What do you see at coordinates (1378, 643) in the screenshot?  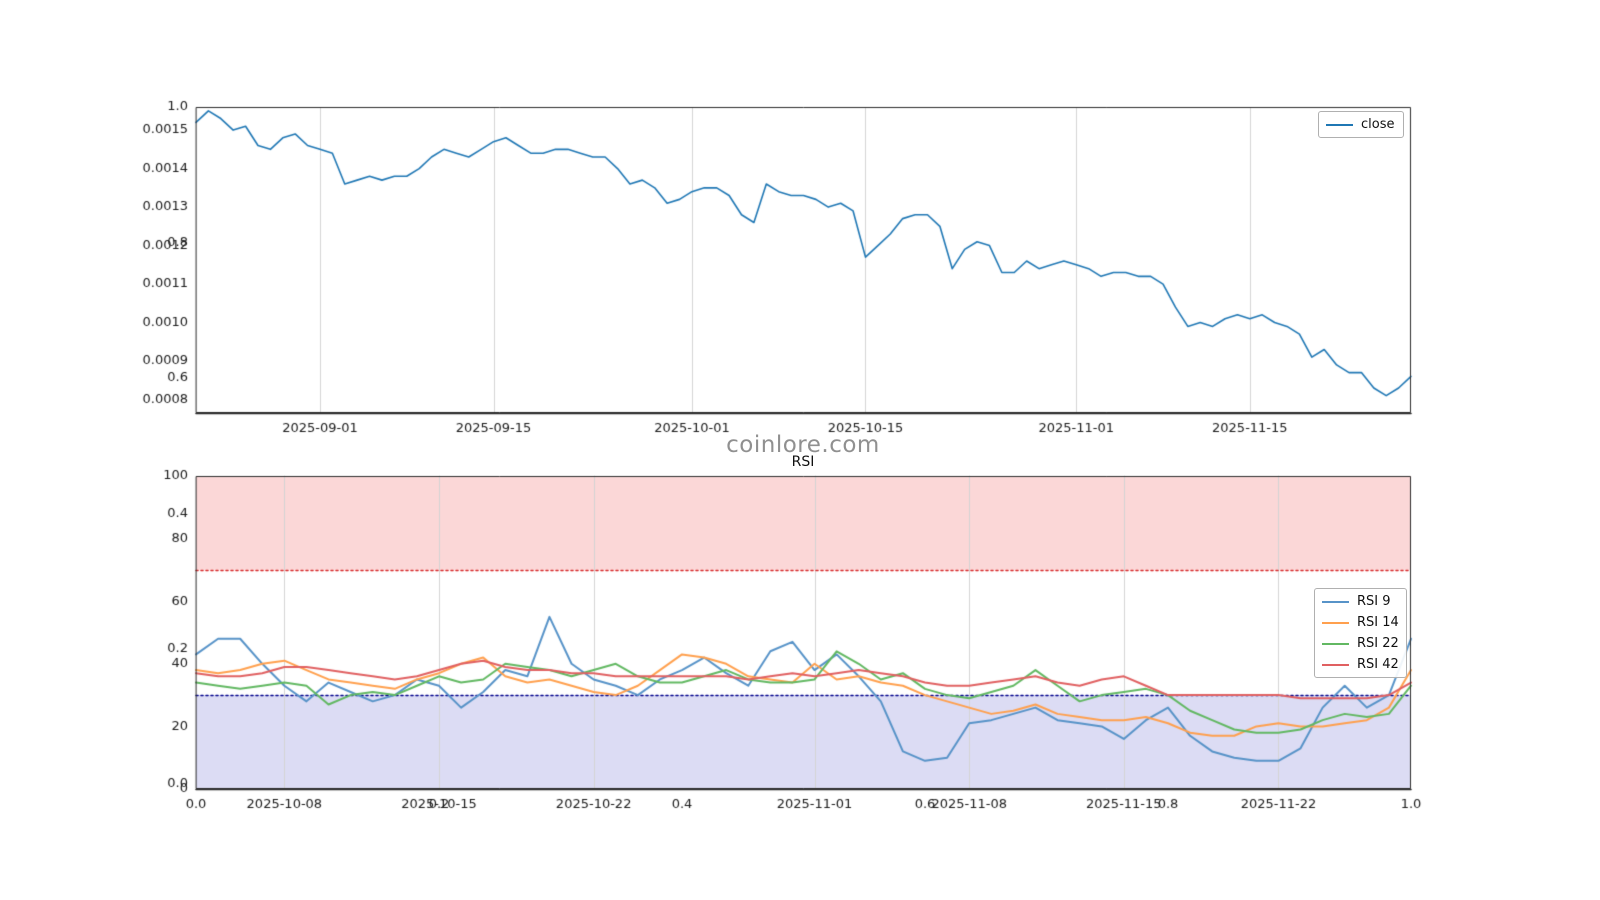 I see `legend-label: RSI 22` at bounding box center [1378, 643].